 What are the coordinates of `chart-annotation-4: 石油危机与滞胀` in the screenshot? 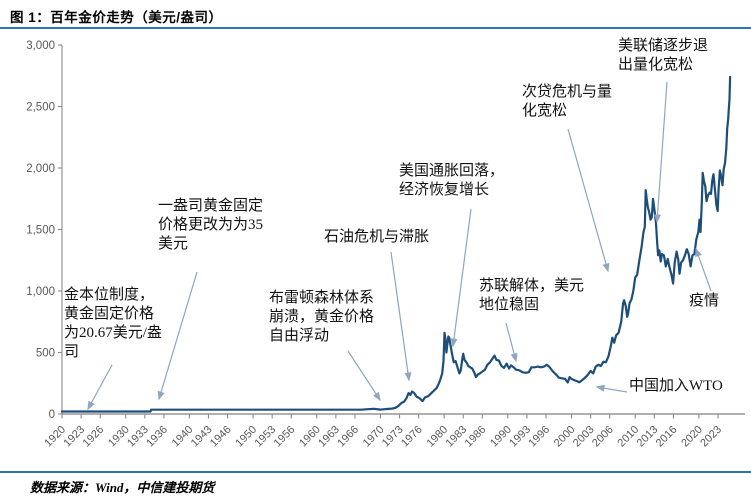 It's located at (377, 237).